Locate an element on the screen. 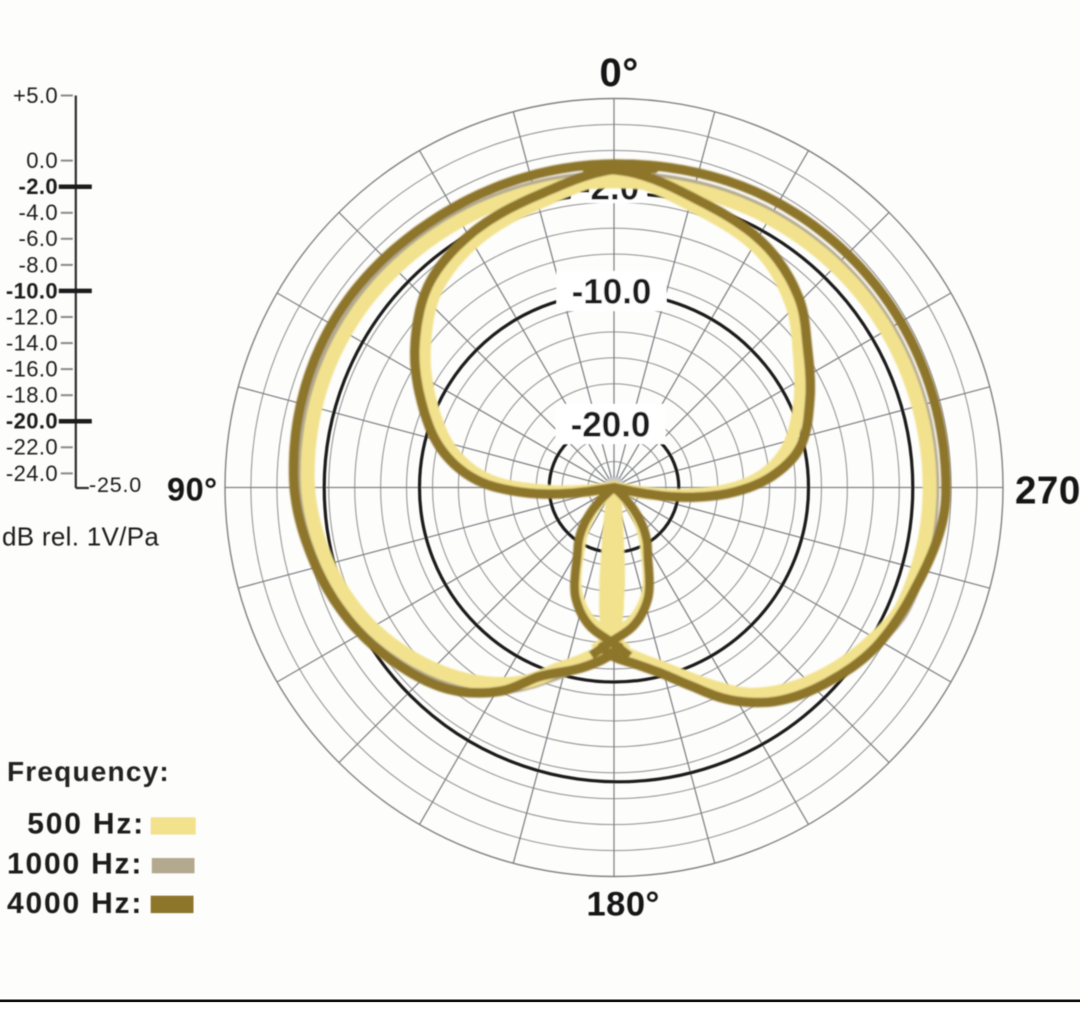 The image size is (1080, 1009). svg-text: 270° is located at coordinates (1047, 491).